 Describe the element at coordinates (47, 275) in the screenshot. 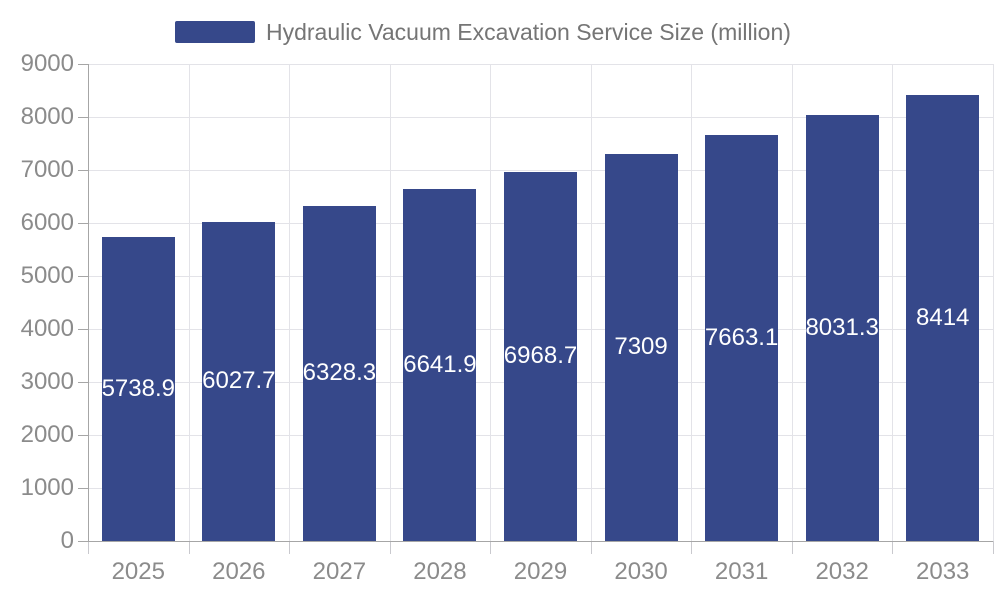

I see `y-axis-label: 5000` at that location.